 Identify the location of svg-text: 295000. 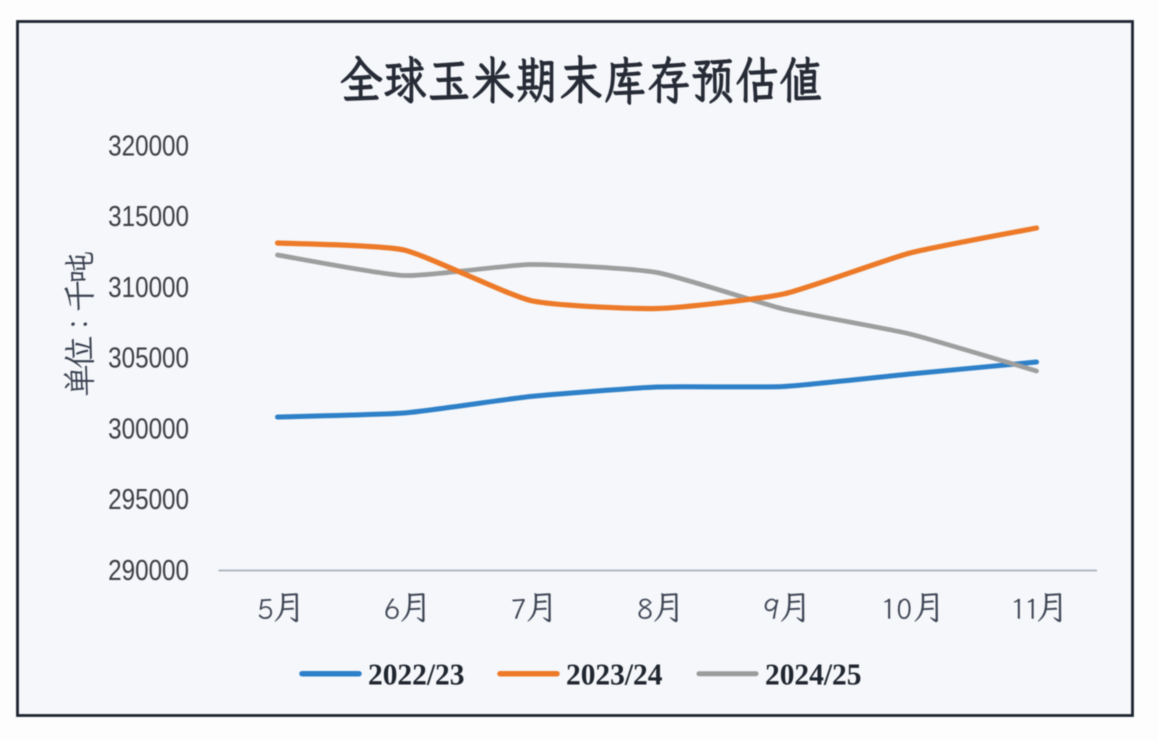
(148, 499).